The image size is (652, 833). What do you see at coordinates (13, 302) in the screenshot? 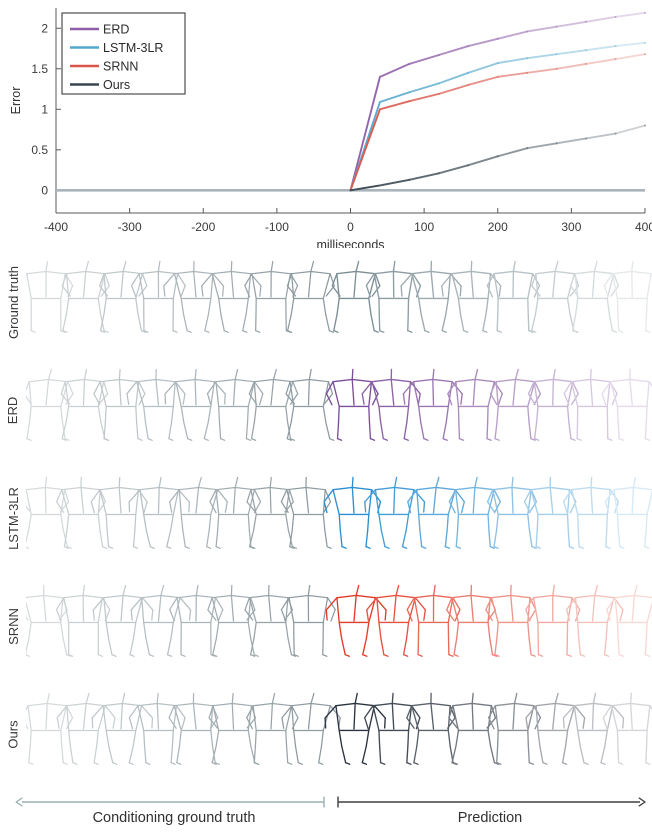
I see `pose-row-label-text: Ground truth` at bounding box center [13, 302].